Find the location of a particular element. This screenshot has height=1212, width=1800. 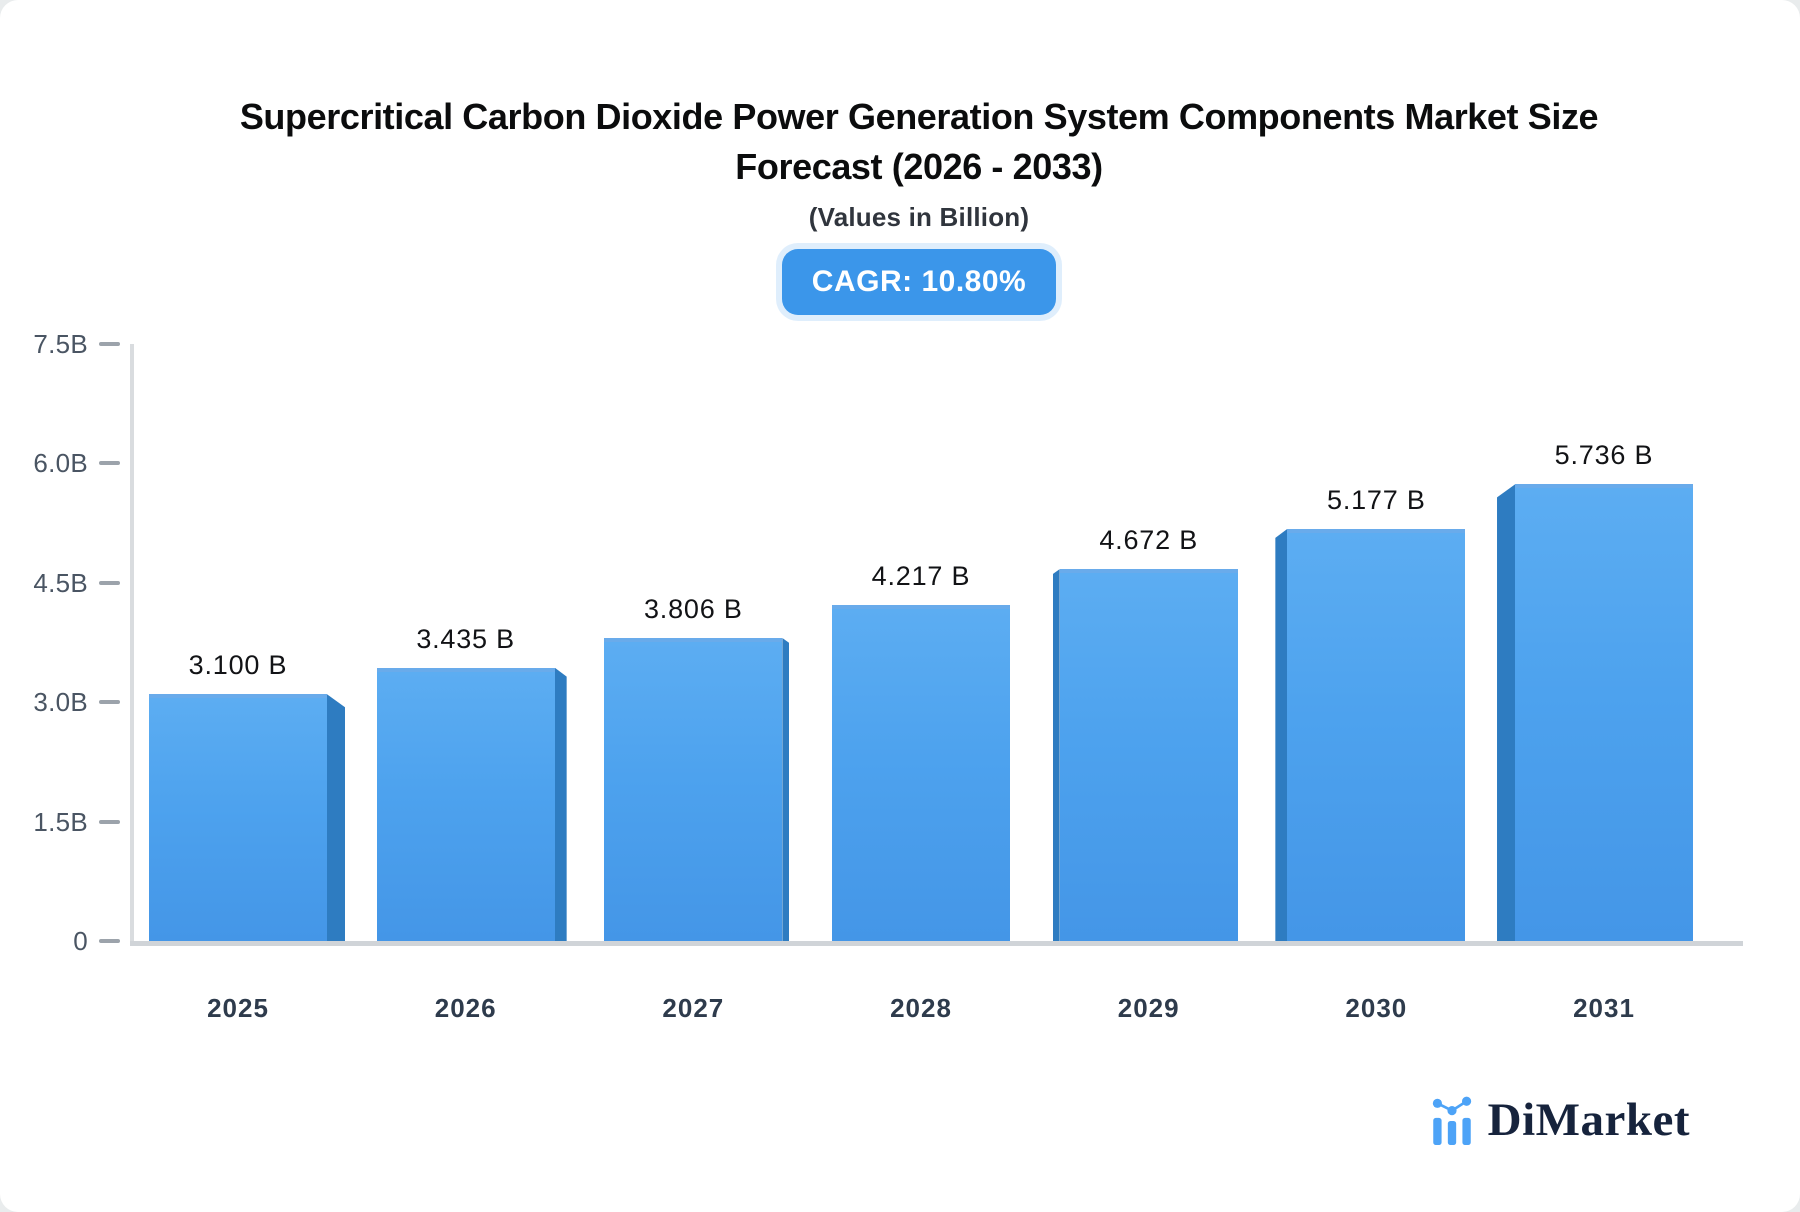

y-axis-tick: 3.0B is located at coordinates (65, 702).